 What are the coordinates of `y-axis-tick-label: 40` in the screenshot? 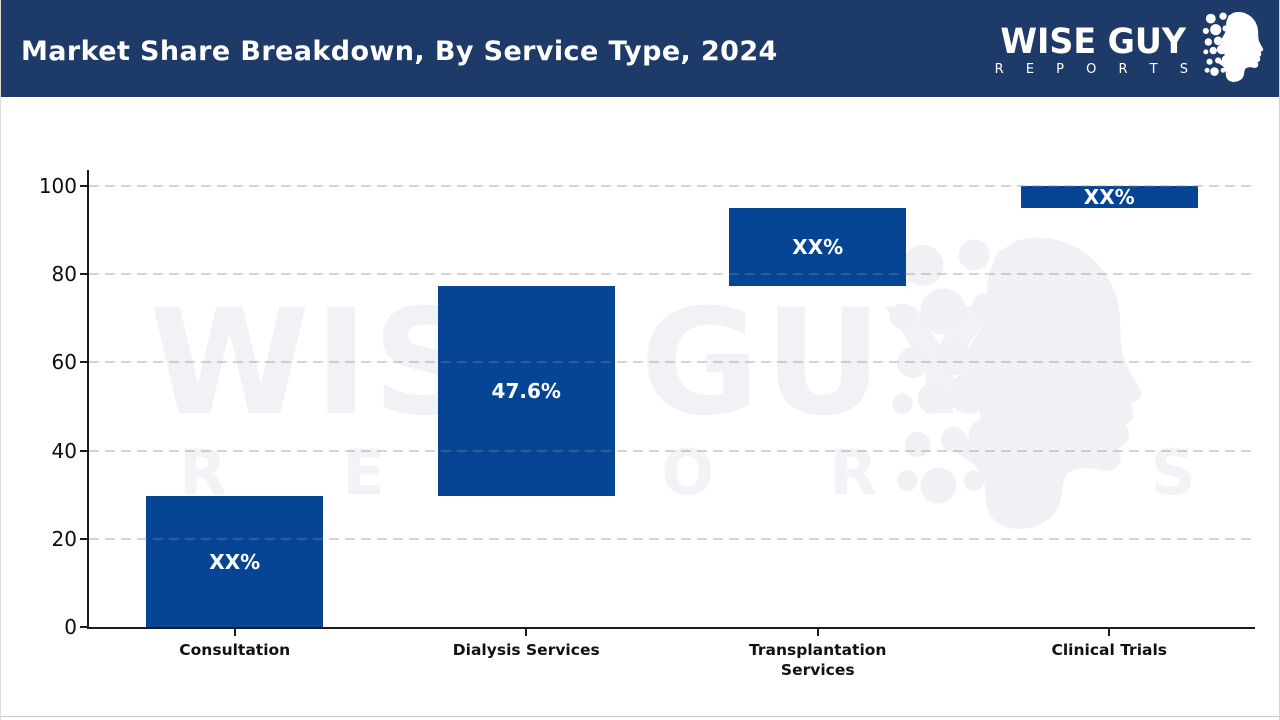 It's located at (64, 450).